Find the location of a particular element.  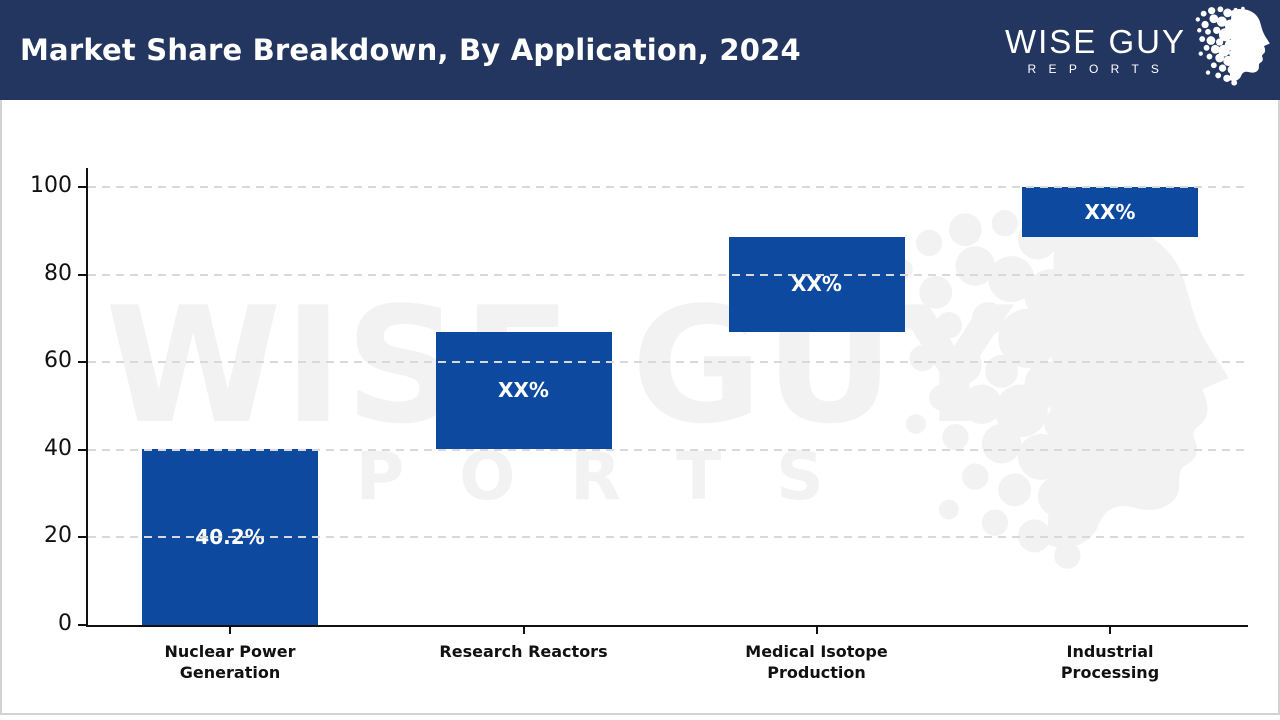

y-tick-label: 80 is located at coordinates (58, 273).